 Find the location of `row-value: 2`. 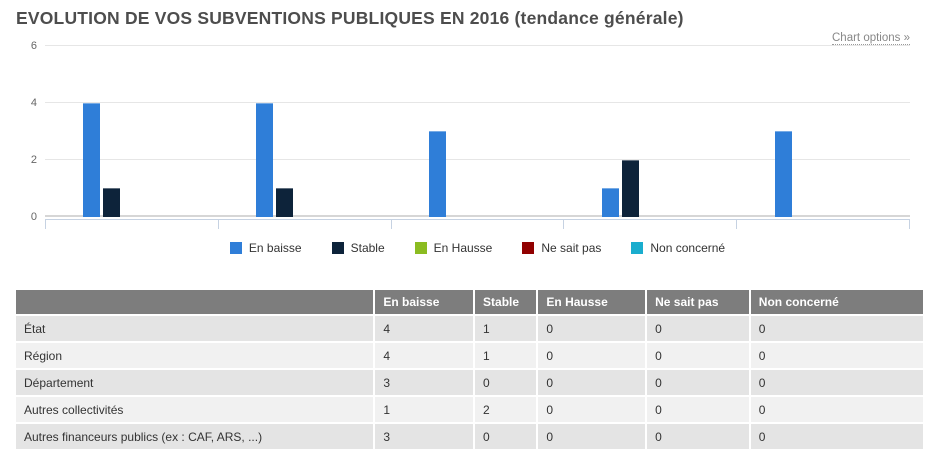

row-value: 2 is located at coordinates (506, 409).